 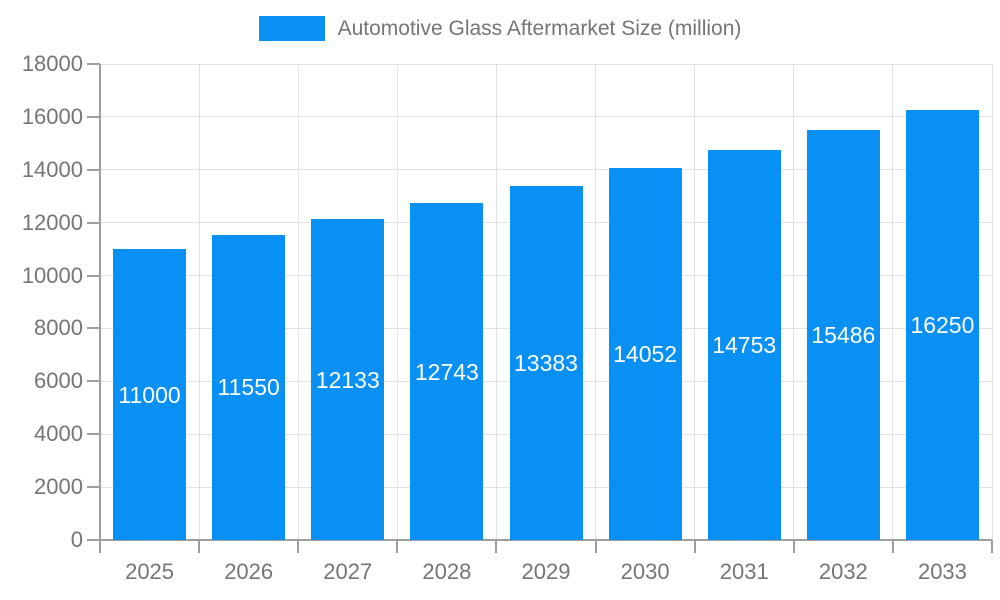 I want to click on bar-value-label: 14052, so click(x=645, y=354).